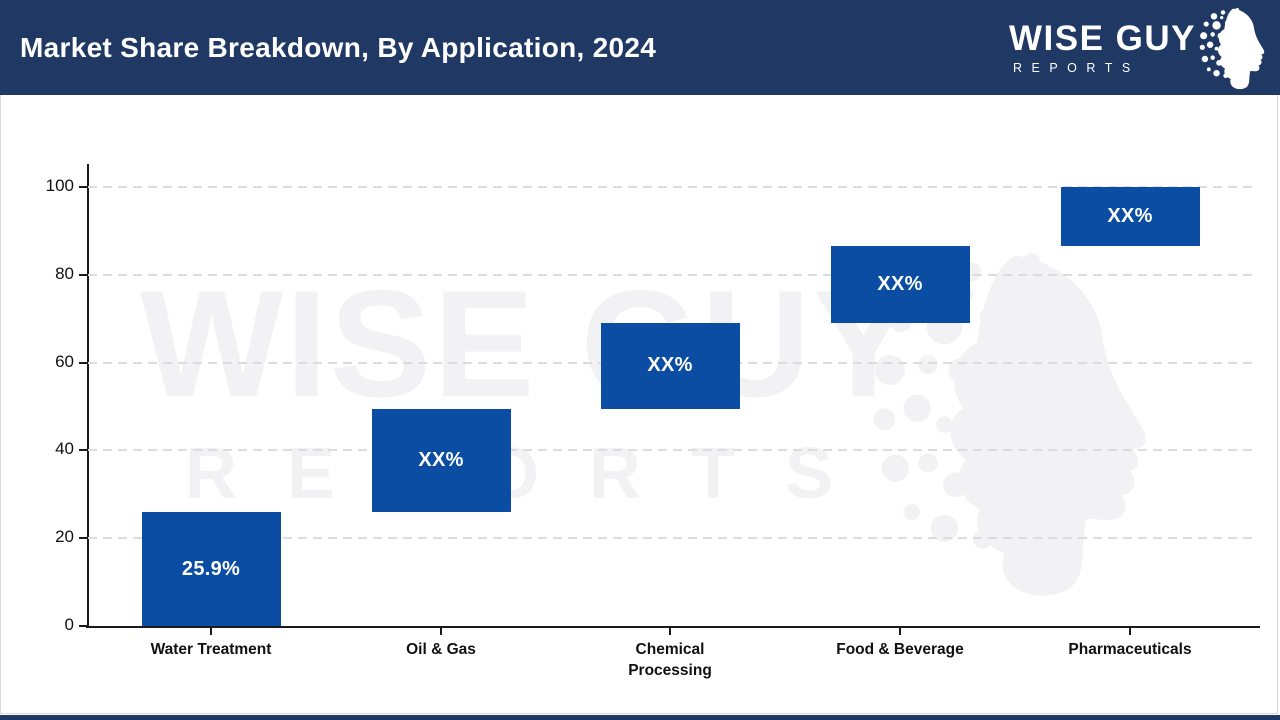 This screenshot has height=720, width=1280. Describe the element at coordinates (59, 185) in the screenshot. I see `y-axis-label: 100` at that location.